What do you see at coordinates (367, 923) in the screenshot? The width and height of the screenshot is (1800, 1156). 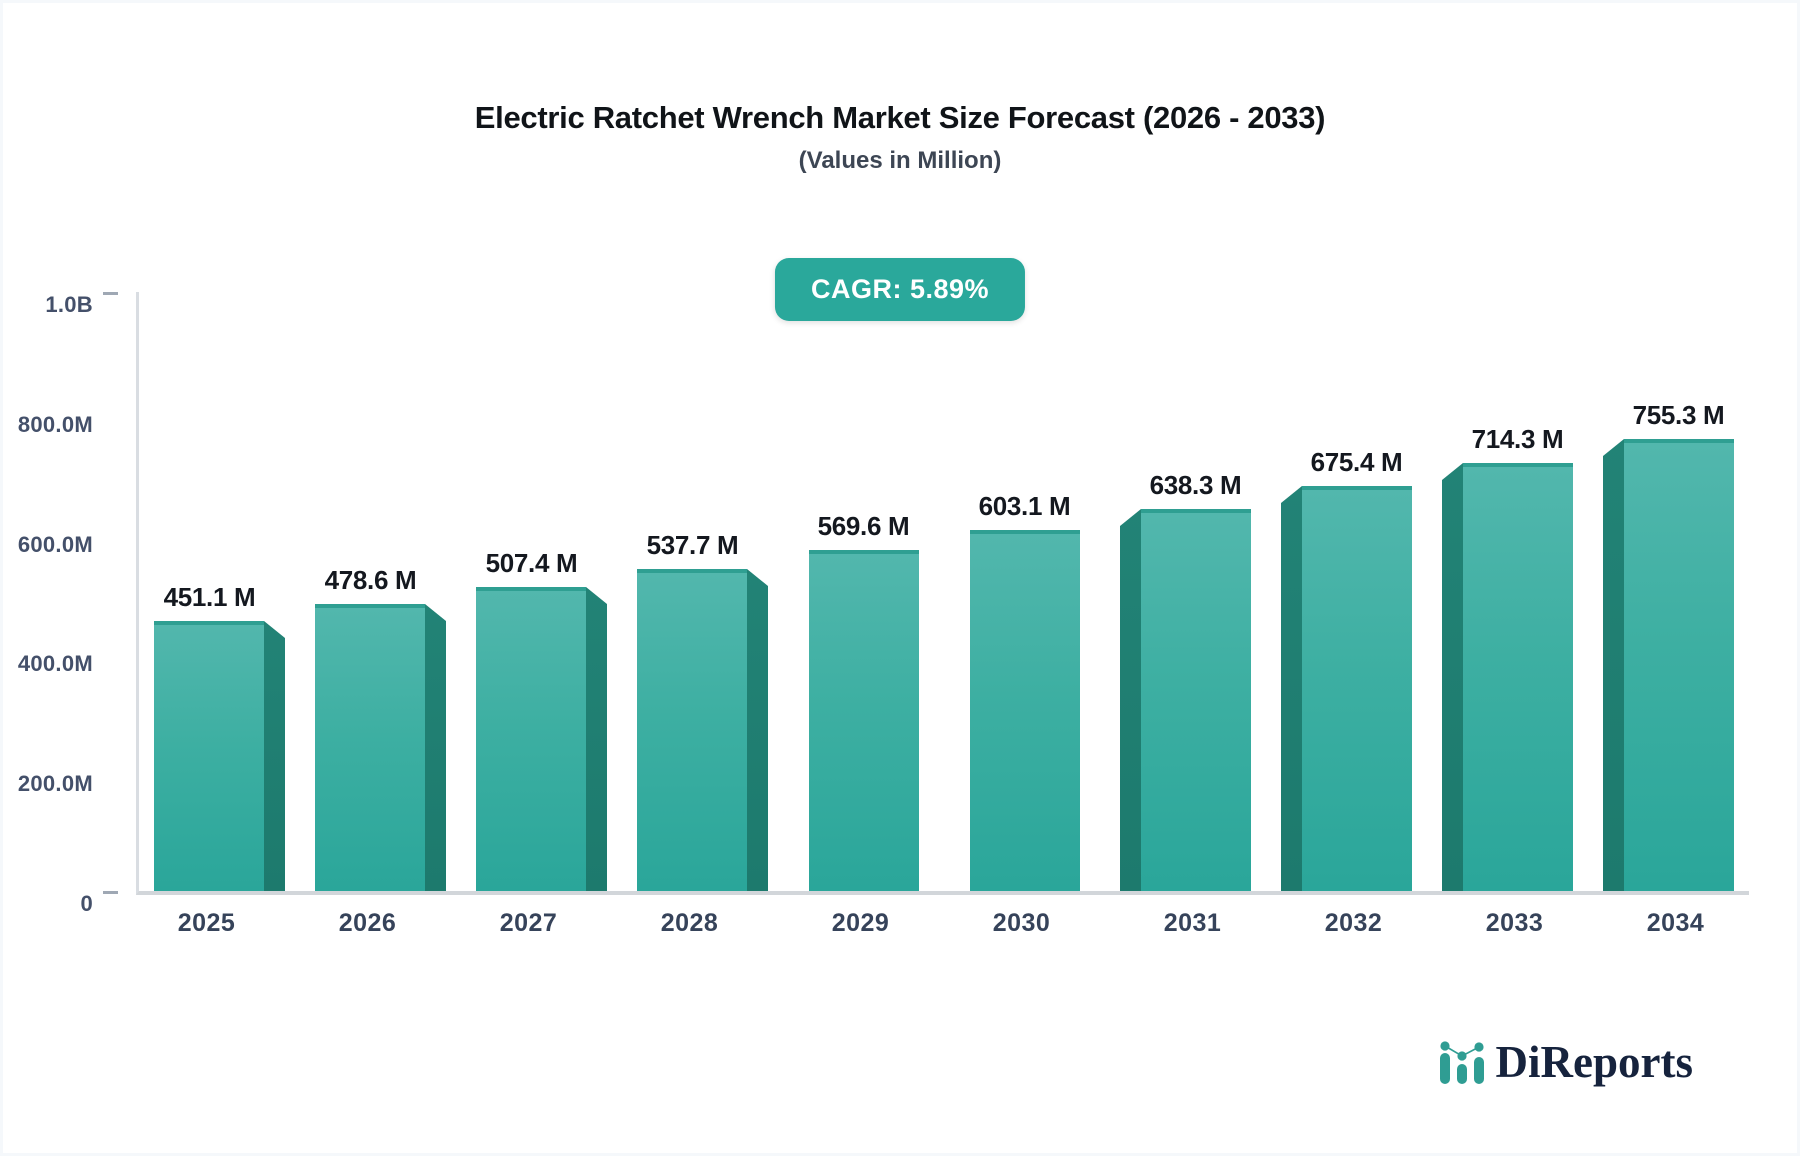 I see `x-axis-label-2026: 2026` at bounding box center [367, 923].